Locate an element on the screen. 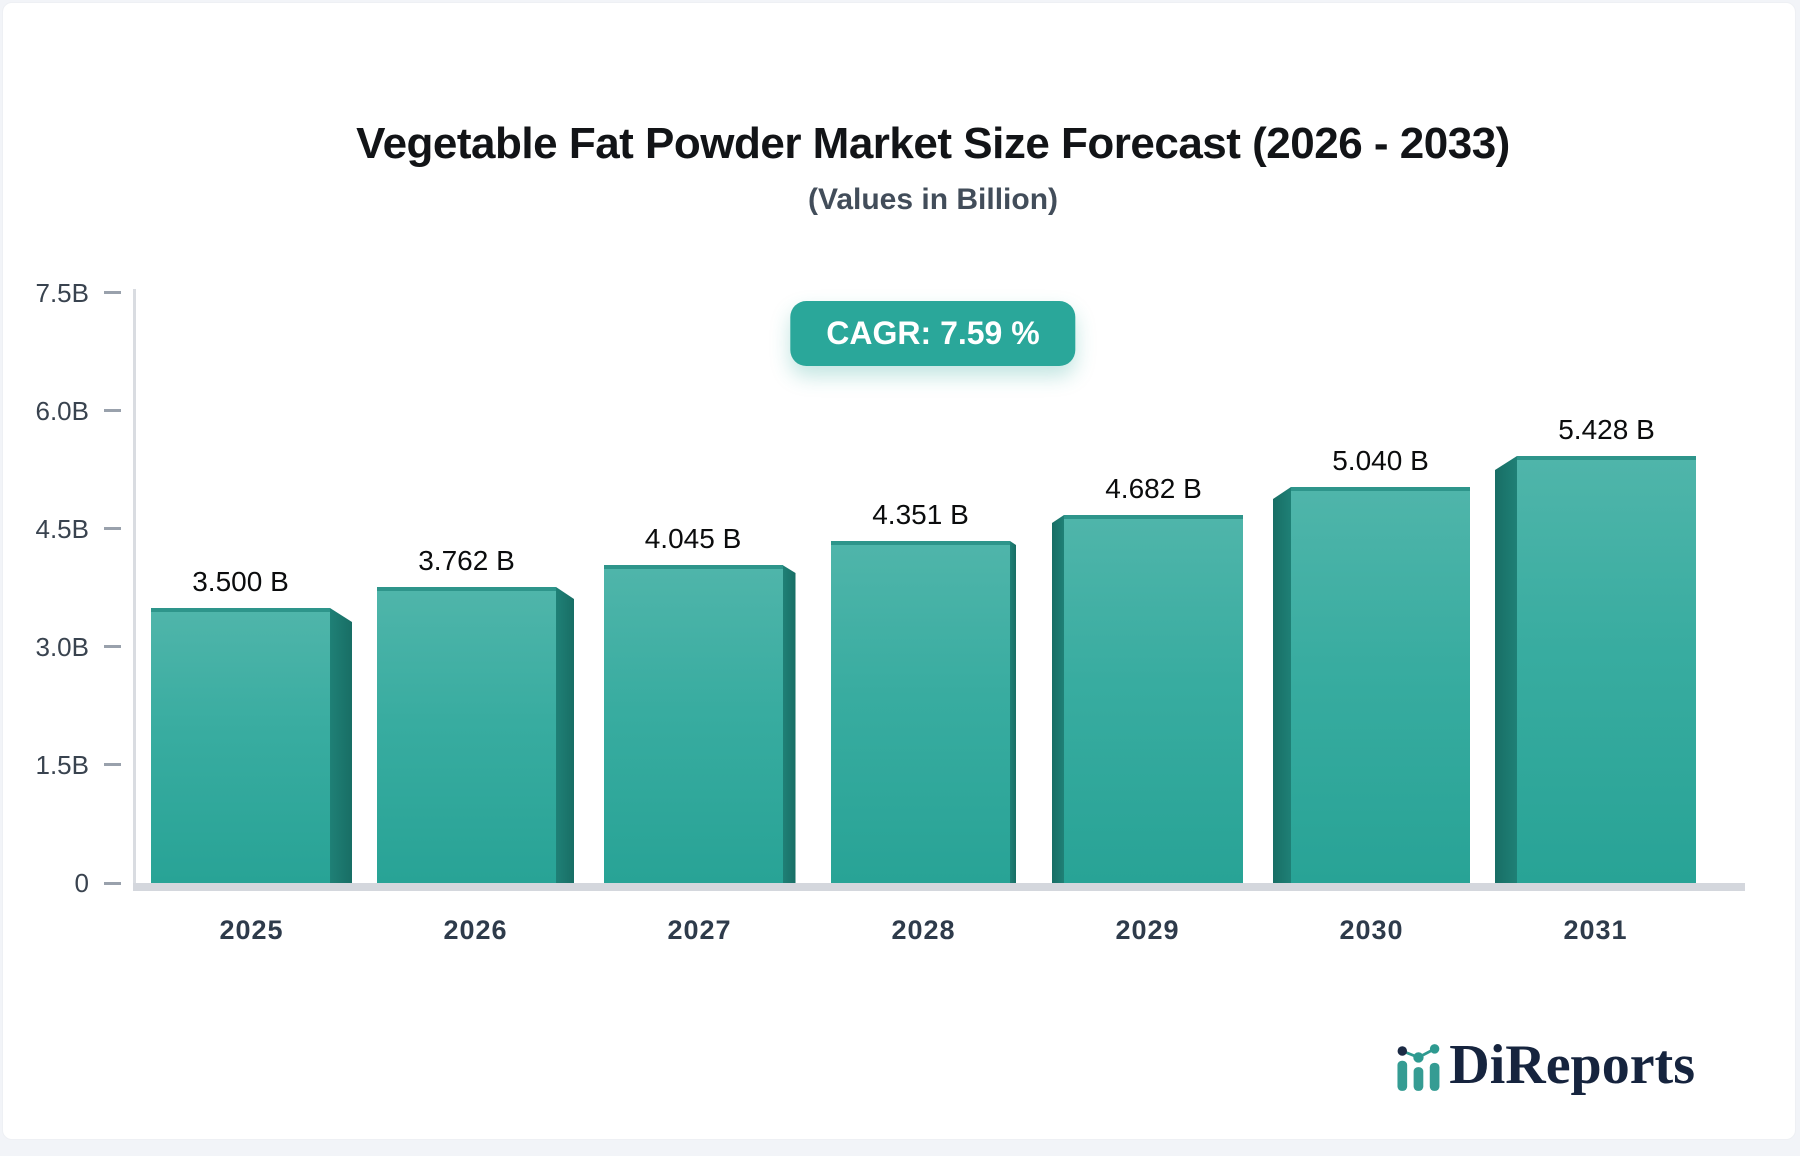 The width and height of the screenshot is (1800, 1156). bar-2031 is located at coordinates (1595, 669).